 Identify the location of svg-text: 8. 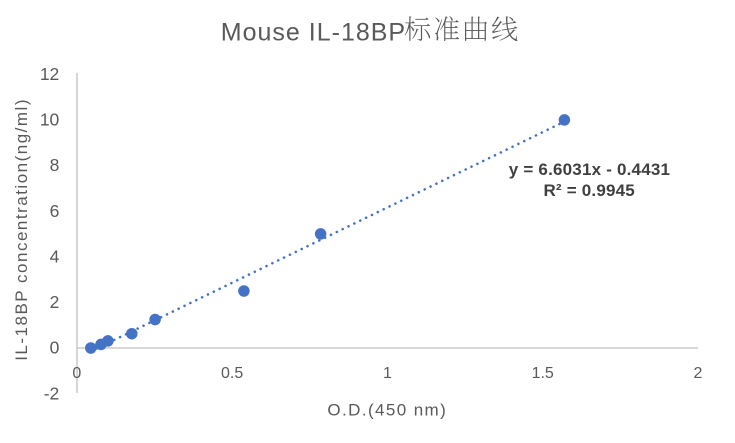
(55, 165).